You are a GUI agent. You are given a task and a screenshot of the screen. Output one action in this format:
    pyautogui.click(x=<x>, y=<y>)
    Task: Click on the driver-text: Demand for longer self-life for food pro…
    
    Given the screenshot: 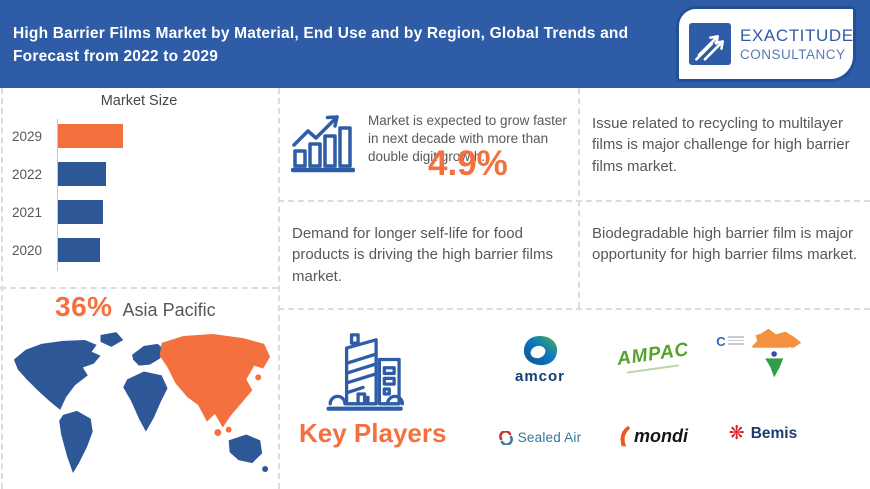 What is the action you would take?
    pyautogui.click(x=422, y=255)
    